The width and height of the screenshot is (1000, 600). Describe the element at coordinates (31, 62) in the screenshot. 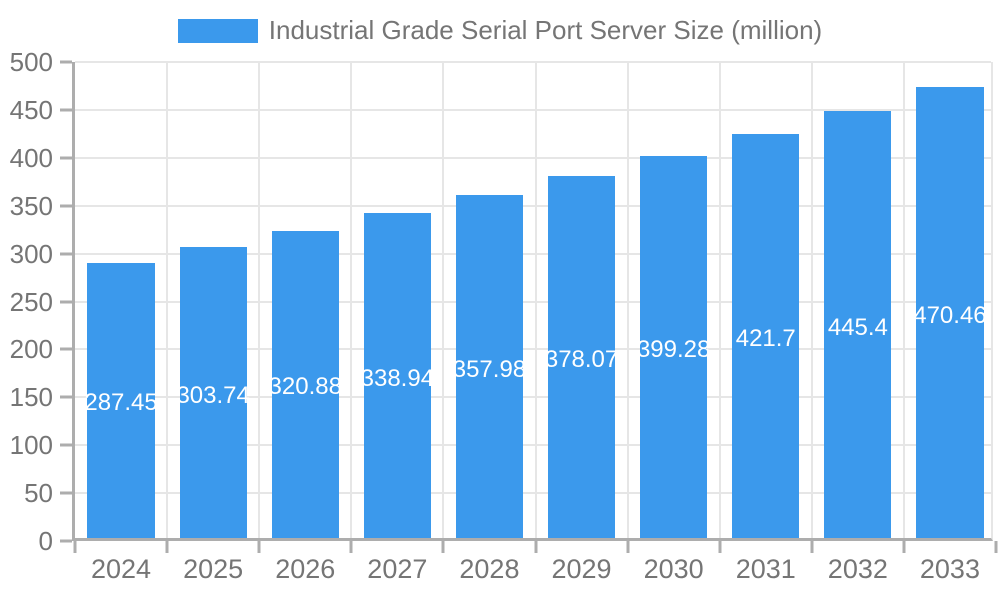

I see `y-axis-label: 500` at that location.